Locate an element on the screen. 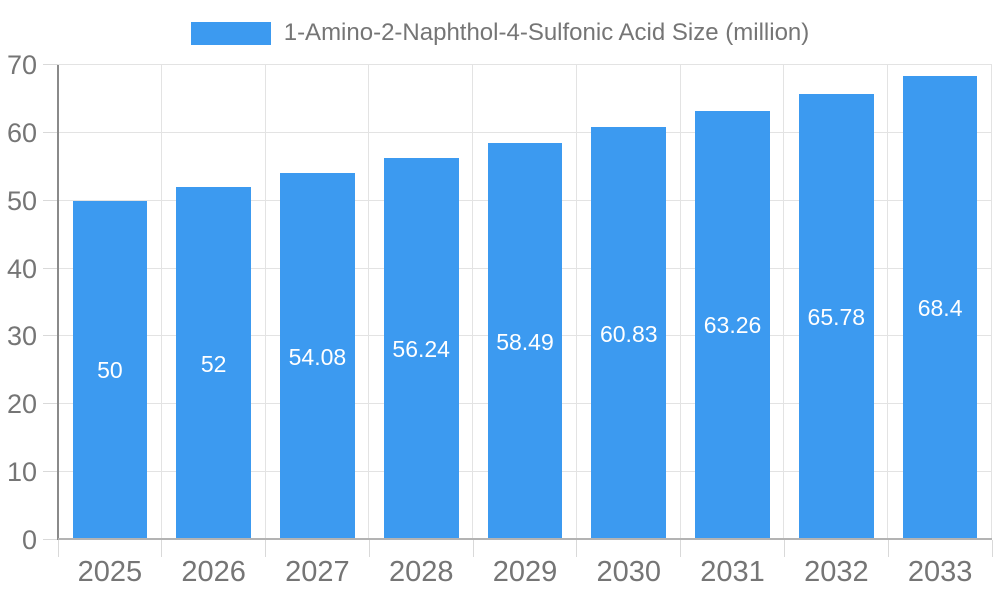 This screenshot has height=600, width=1000. bar-2032 is located at coordinates (836, 316).